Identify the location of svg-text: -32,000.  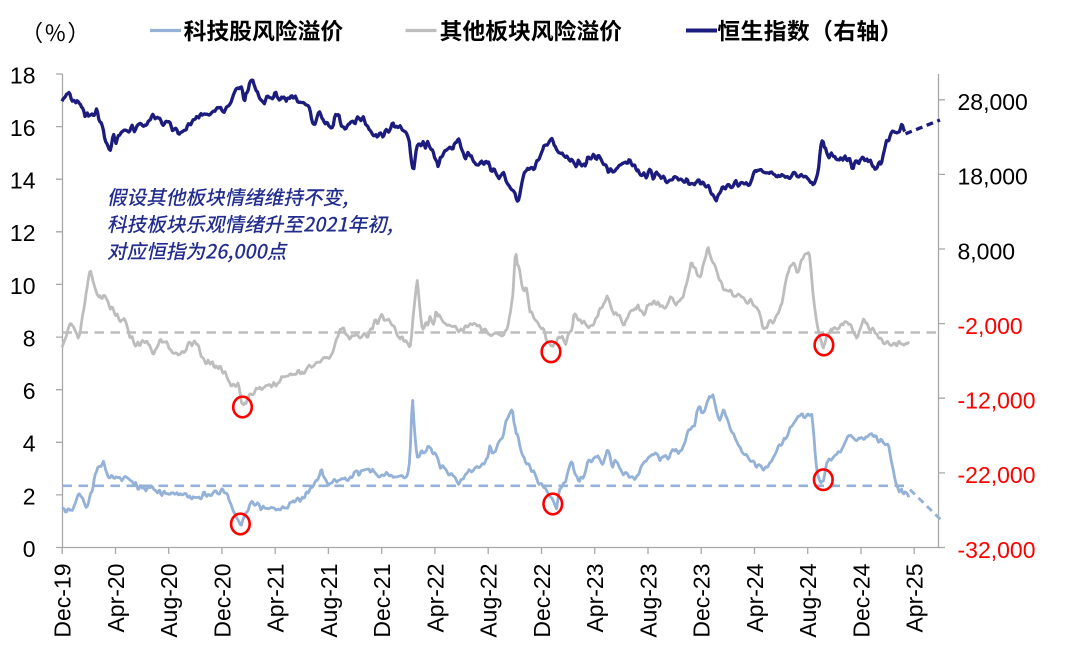
(997, 550).